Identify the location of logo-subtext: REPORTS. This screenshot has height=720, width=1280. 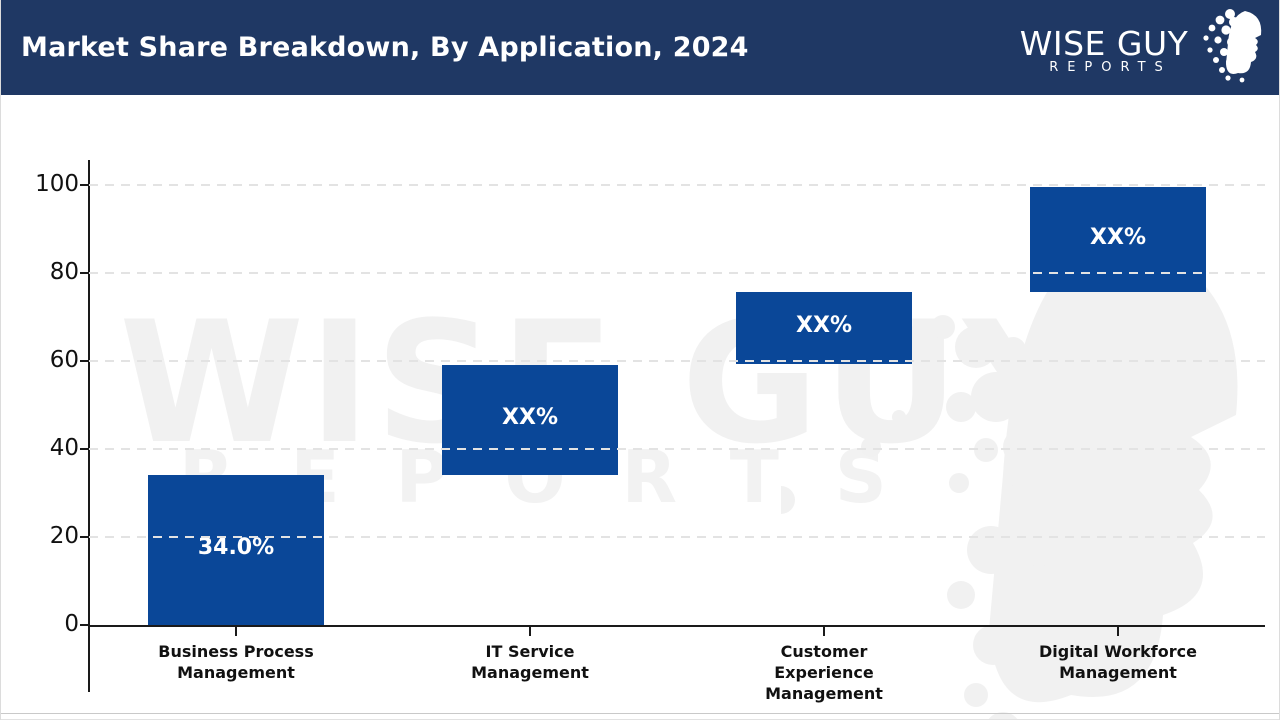
(1110, 67).